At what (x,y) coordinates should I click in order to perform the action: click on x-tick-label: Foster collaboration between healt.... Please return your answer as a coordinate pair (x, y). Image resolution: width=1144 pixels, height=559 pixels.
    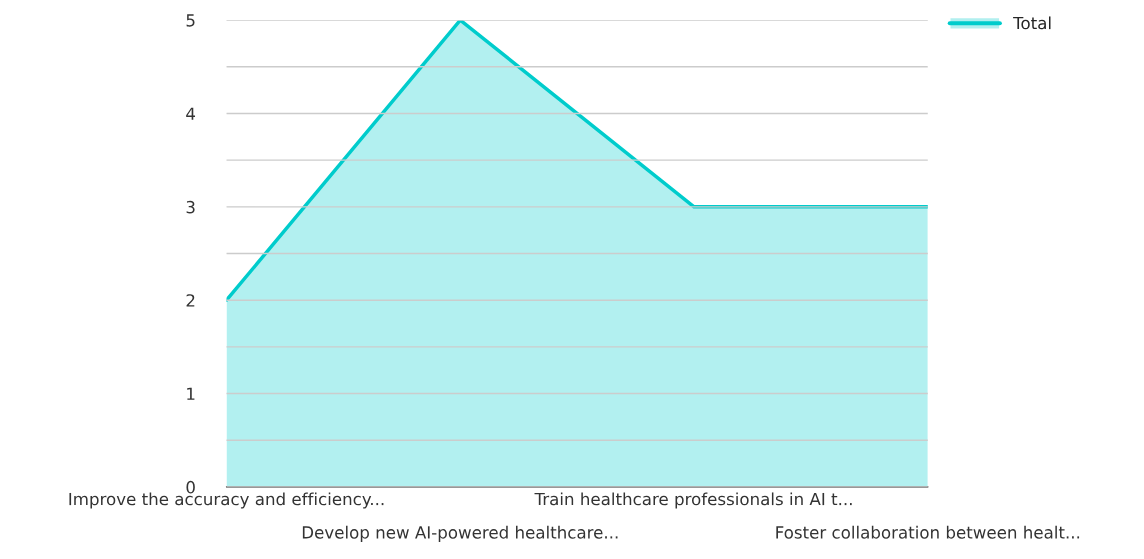
    Looking at the image, I should click on (928, 532).